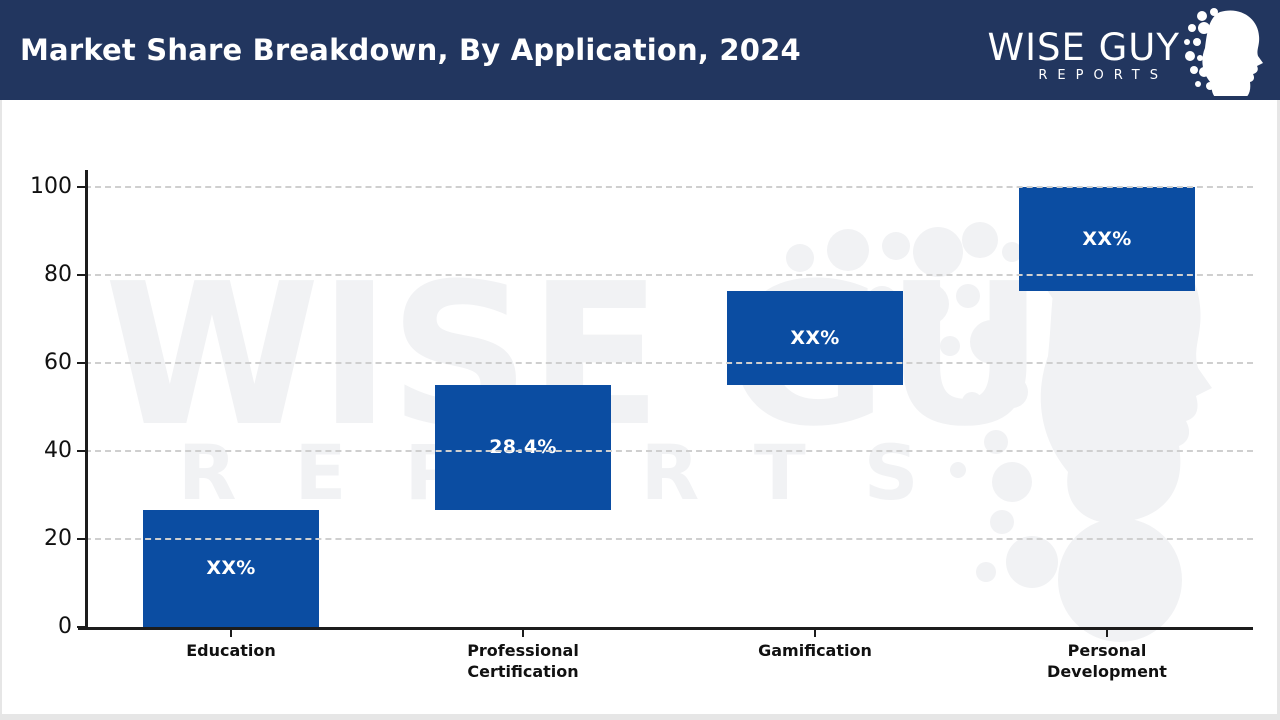  I want to click on bar-professional-certification: 28.4%, so click(523, 447).